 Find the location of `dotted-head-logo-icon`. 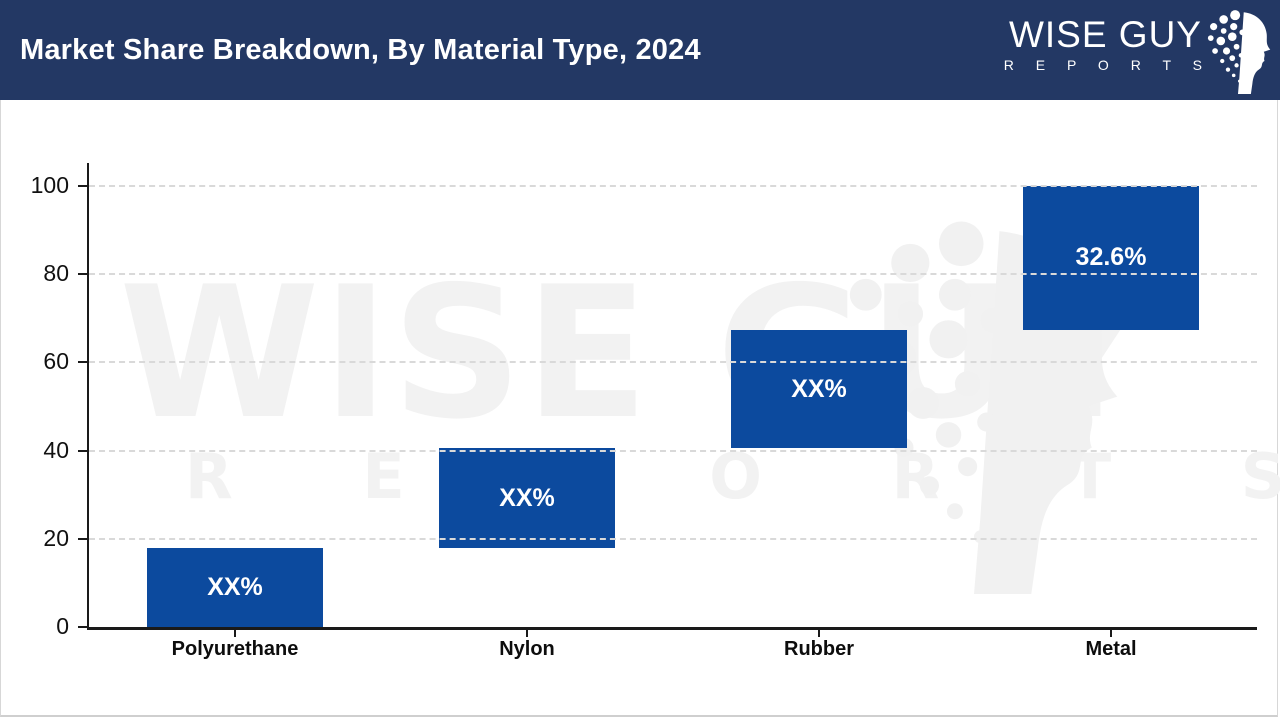

dotted-head-logo-icon is located at coordinates (1239, 52).